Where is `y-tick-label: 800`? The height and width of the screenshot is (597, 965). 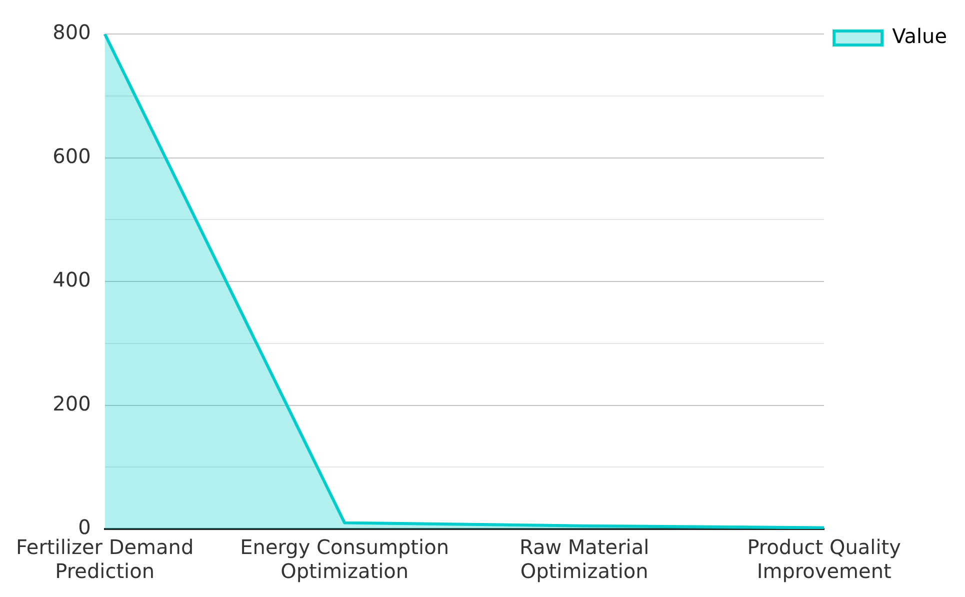 y-tick-label: 800 is located at coordinates (71, 32).